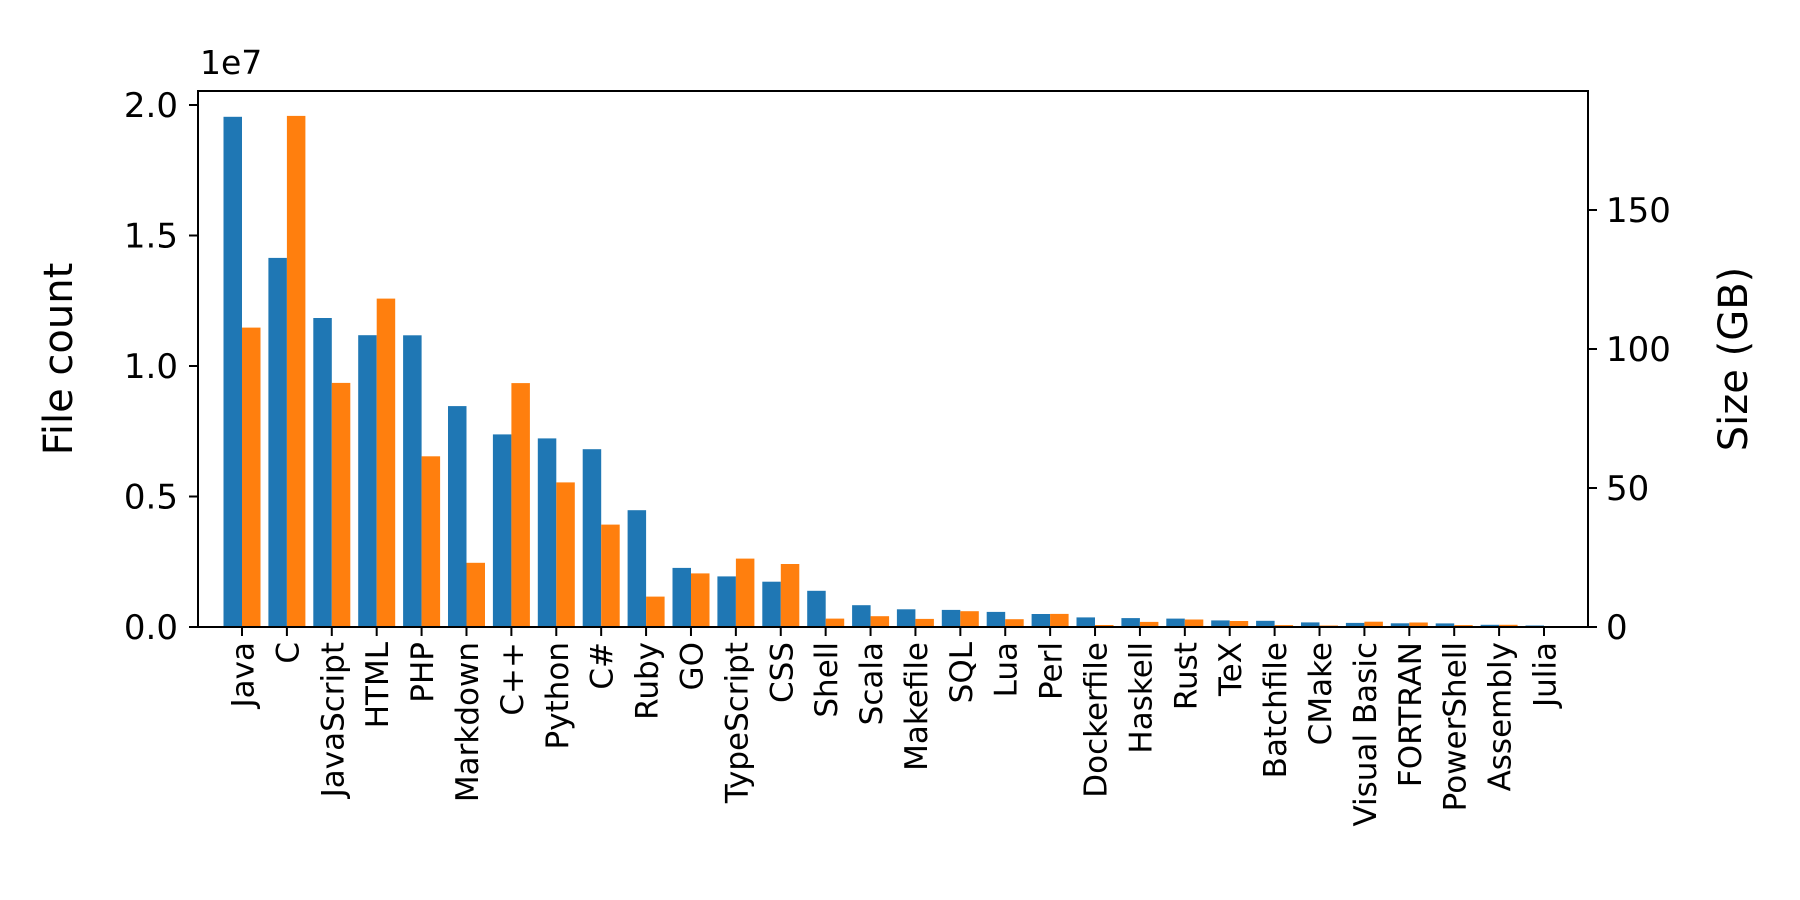 This screenshot has width=1800, height=900. Describe the element at coordinates (1194, 623) in the screenshot. I see `size-bar-rust` at that location.